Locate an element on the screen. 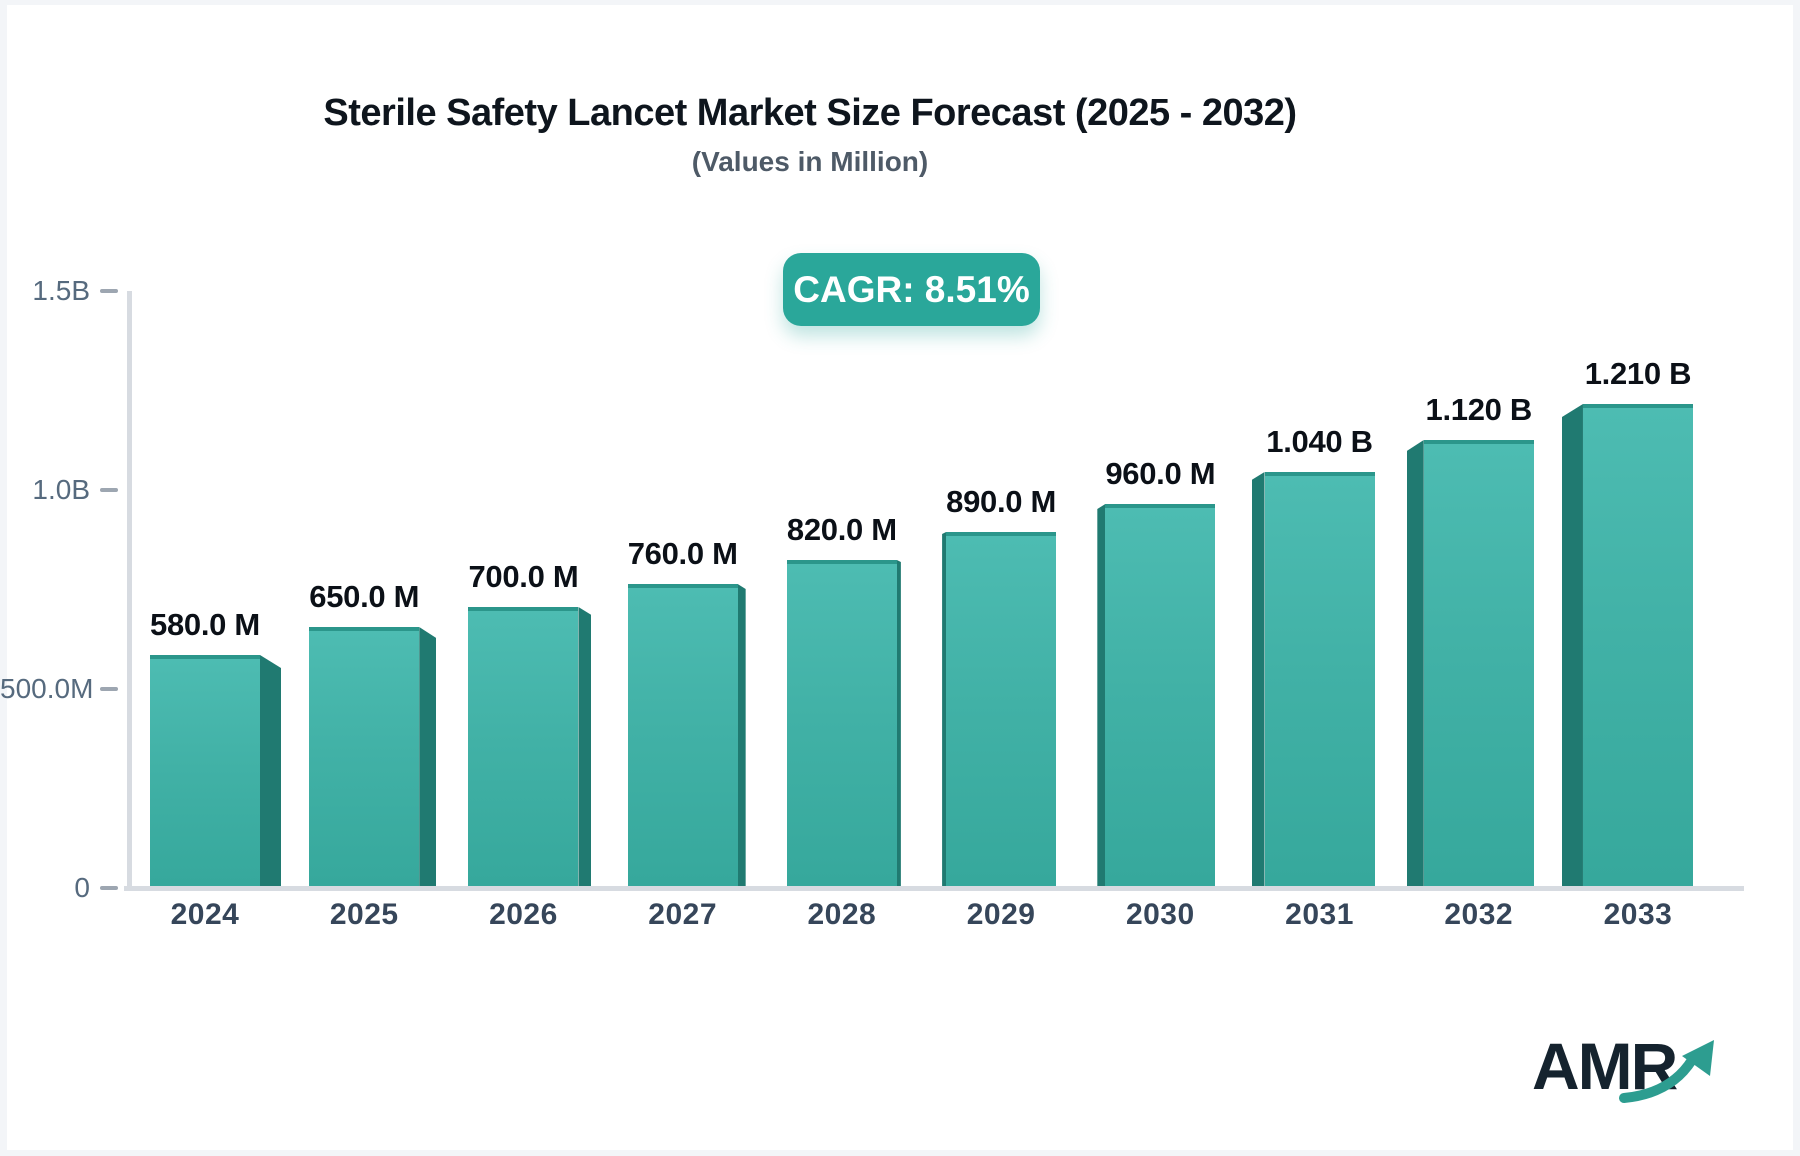 Image resolution: width=1800 pixels, height=1156 pixels. bar-value-2027: 760.0 M is located at coordinates (682, 553).